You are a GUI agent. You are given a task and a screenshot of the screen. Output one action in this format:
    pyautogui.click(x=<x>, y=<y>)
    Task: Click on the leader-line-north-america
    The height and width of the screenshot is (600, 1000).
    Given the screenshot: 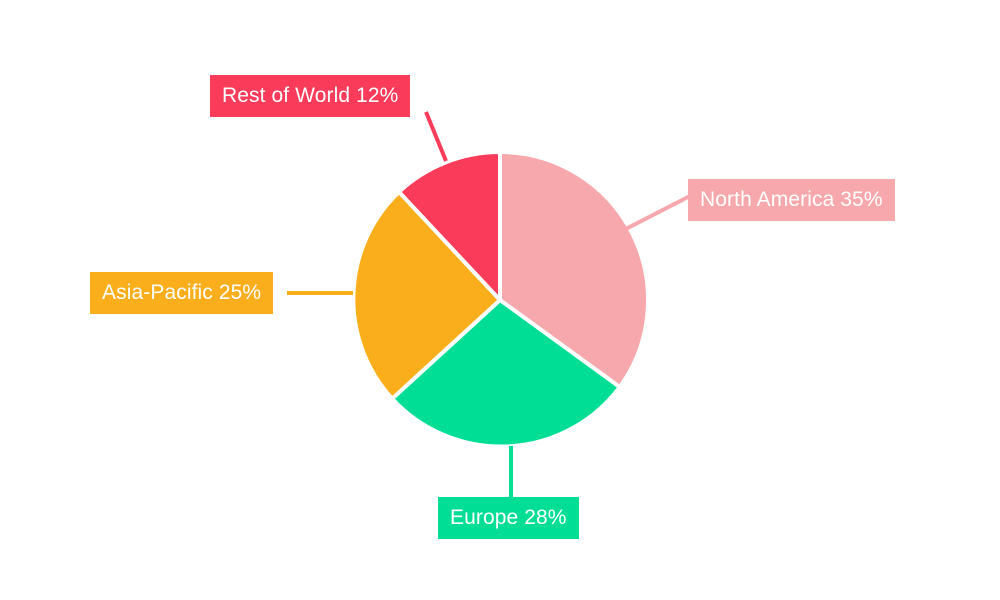 What is the action you would take?
    pyautogui.click(x=651, y=216)
    